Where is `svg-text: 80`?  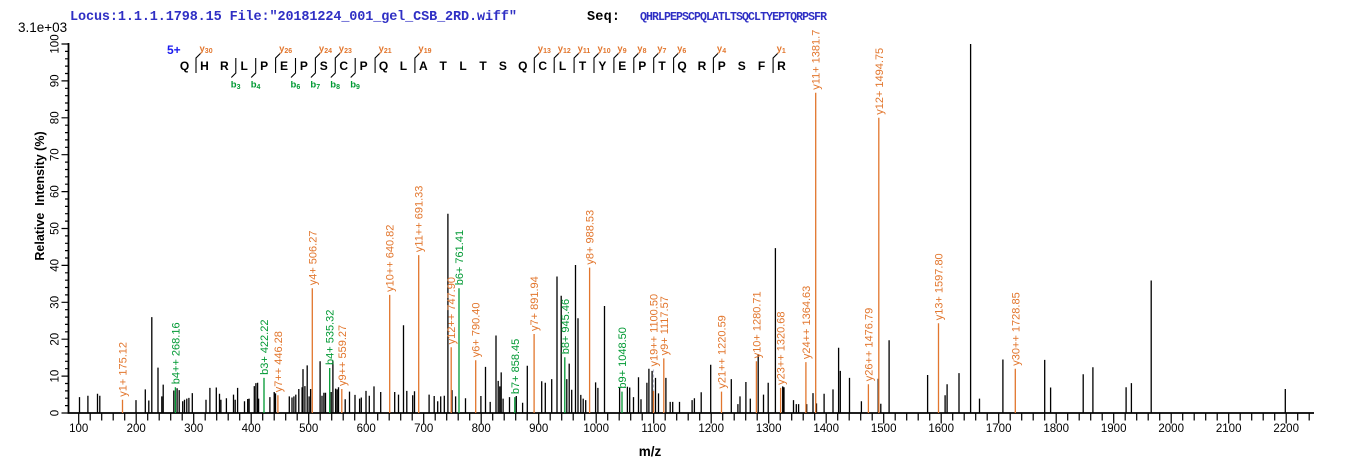
svg-text: 80 is located at coordinates (56, 117).